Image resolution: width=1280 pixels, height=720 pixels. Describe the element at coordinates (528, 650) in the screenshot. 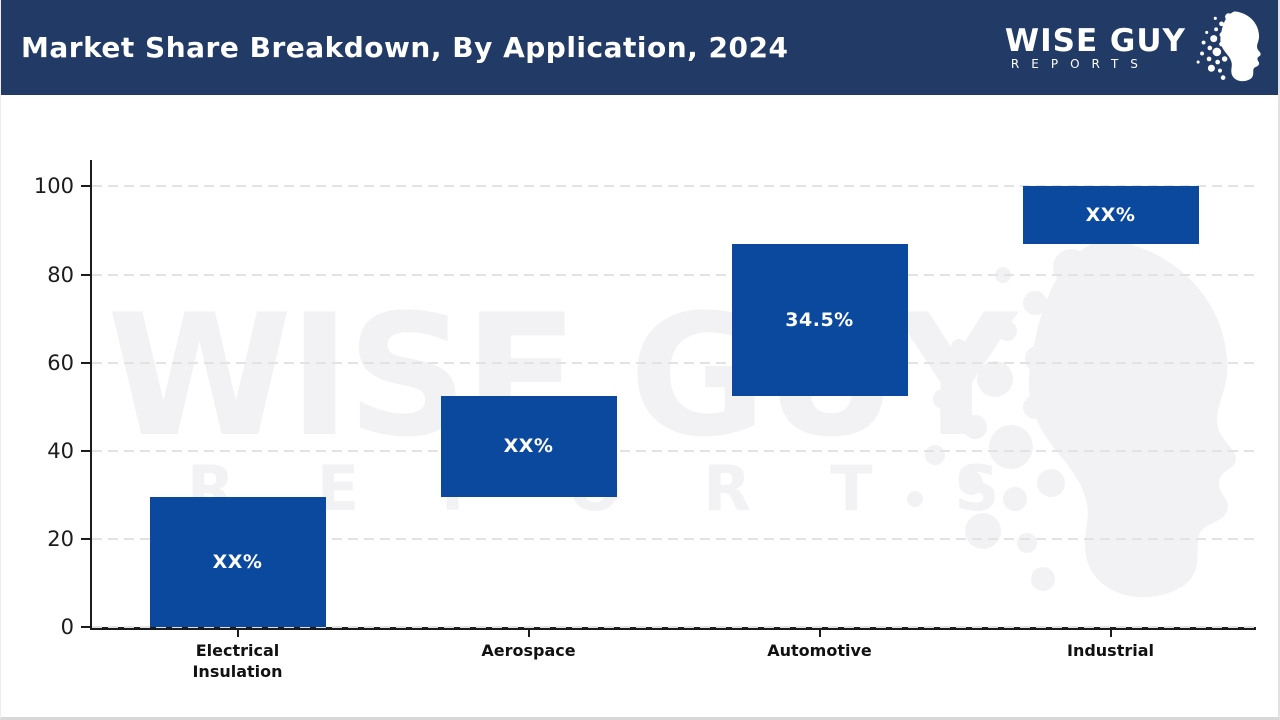

I see `x-category-label: Aerospace` at that location.